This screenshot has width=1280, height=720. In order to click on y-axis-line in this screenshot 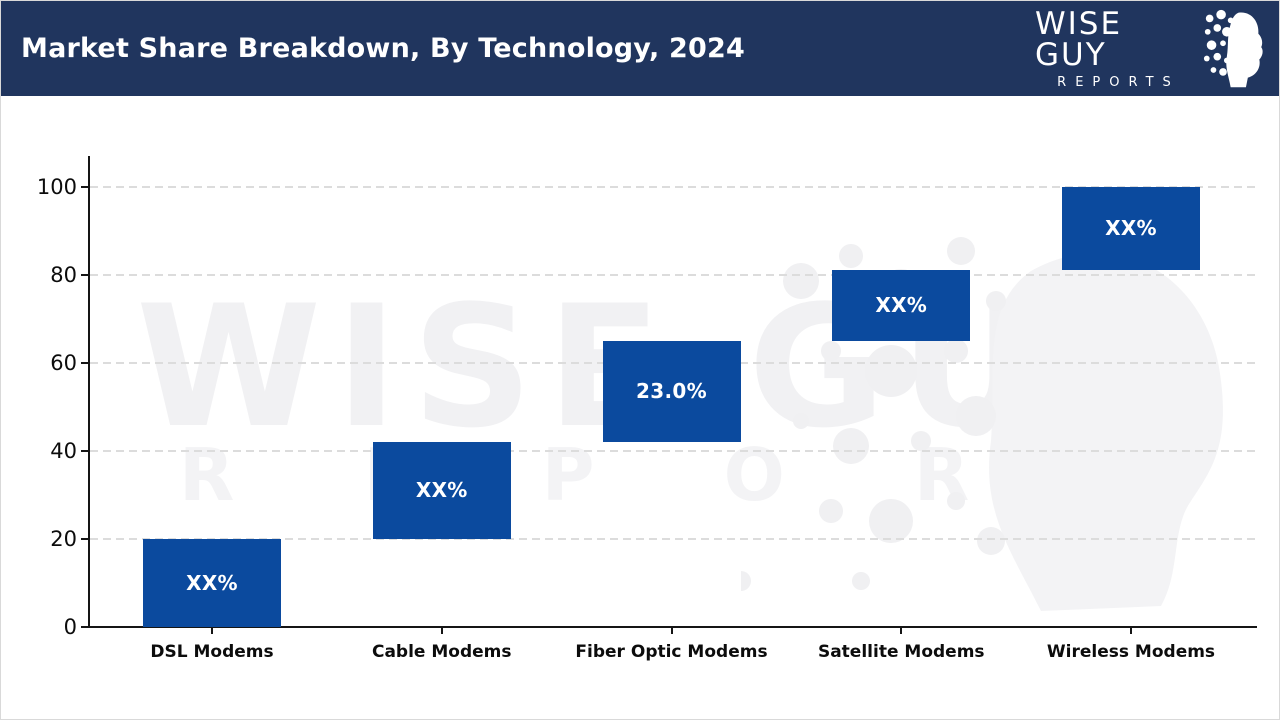, I will do `click(89, 391)`.